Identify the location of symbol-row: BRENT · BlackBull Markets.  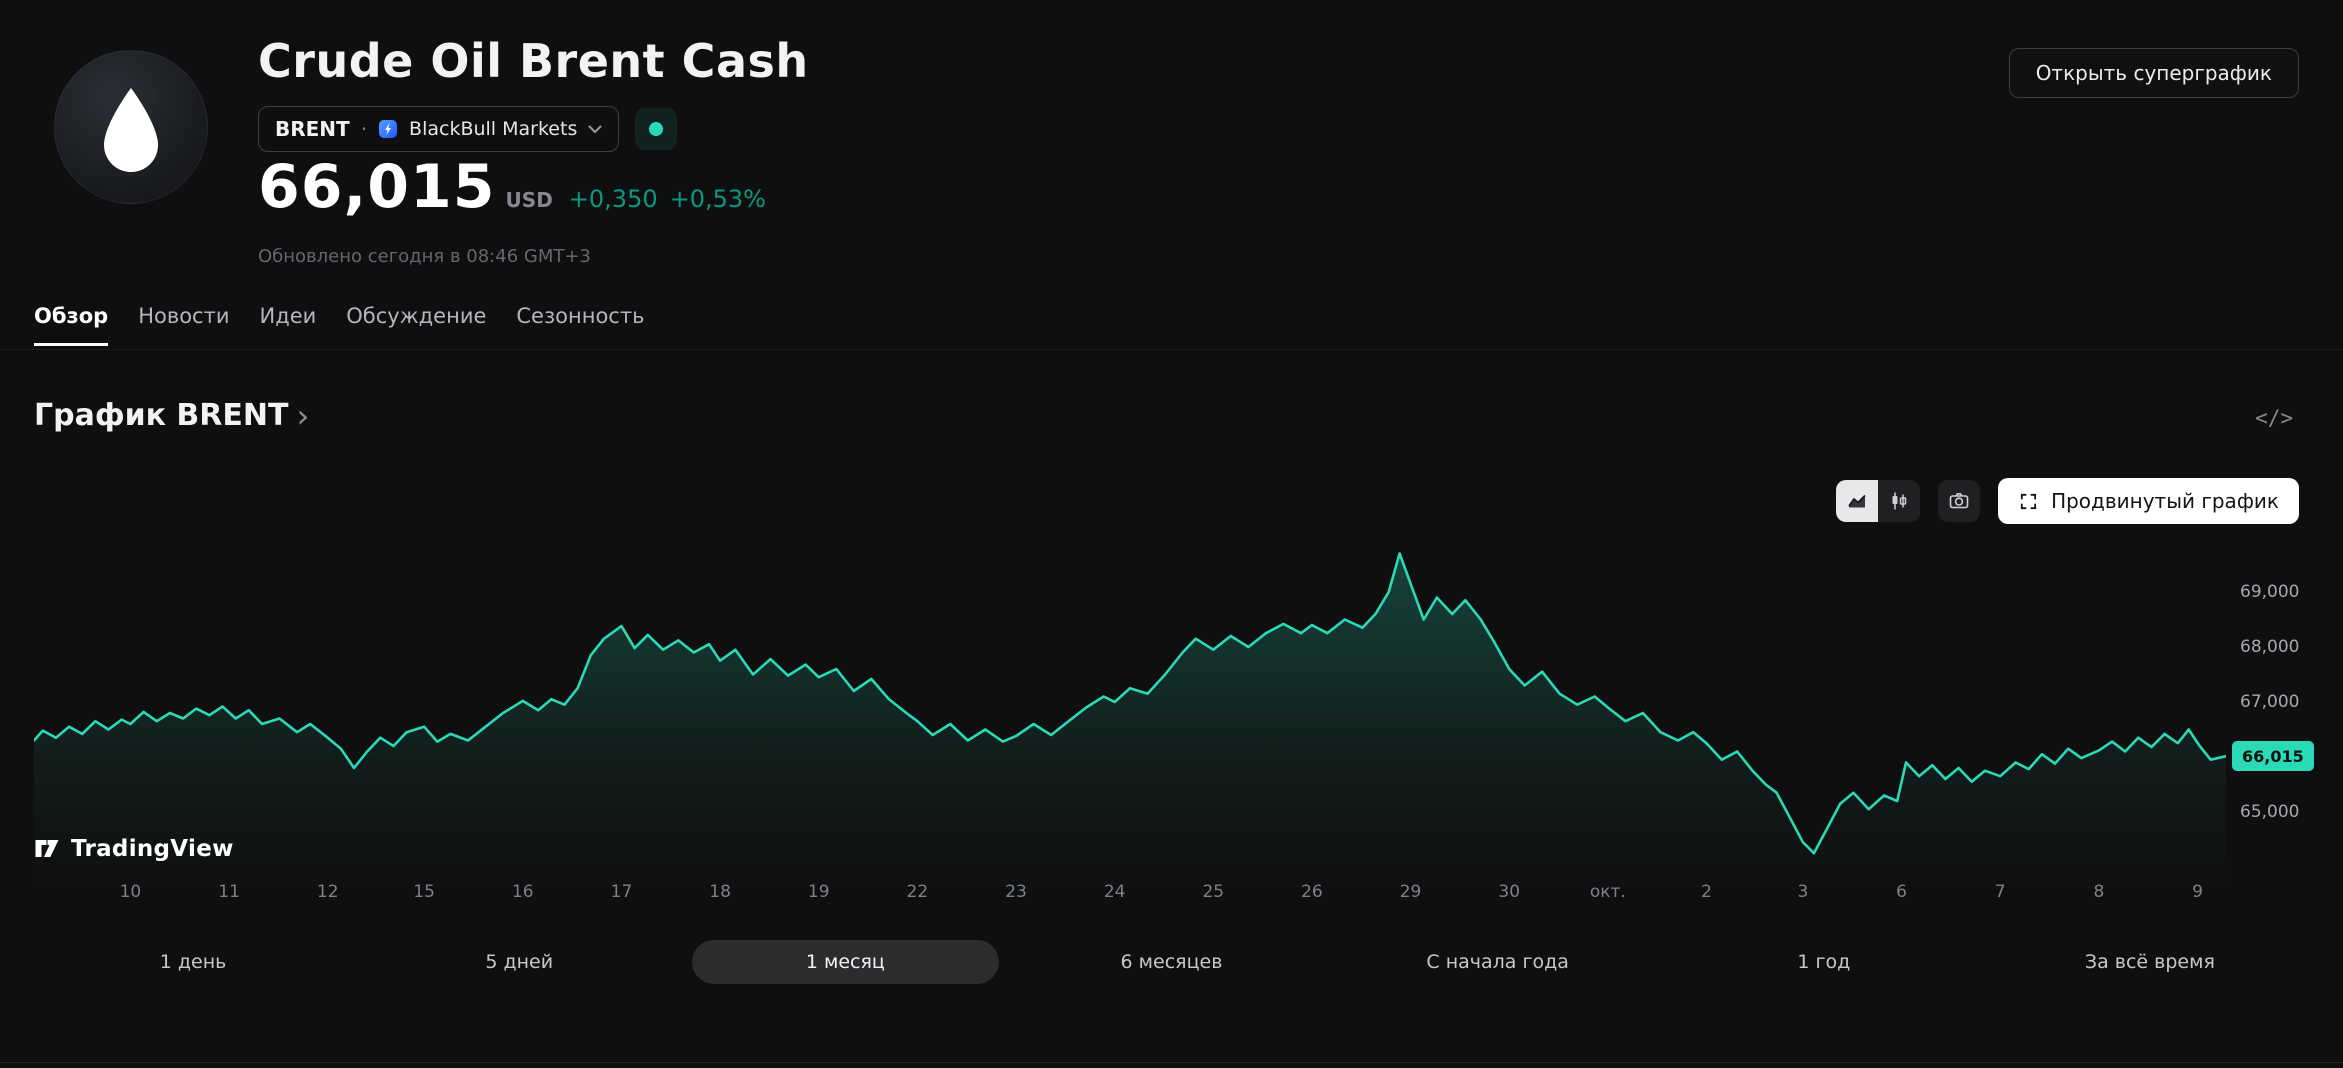
(468, 129).